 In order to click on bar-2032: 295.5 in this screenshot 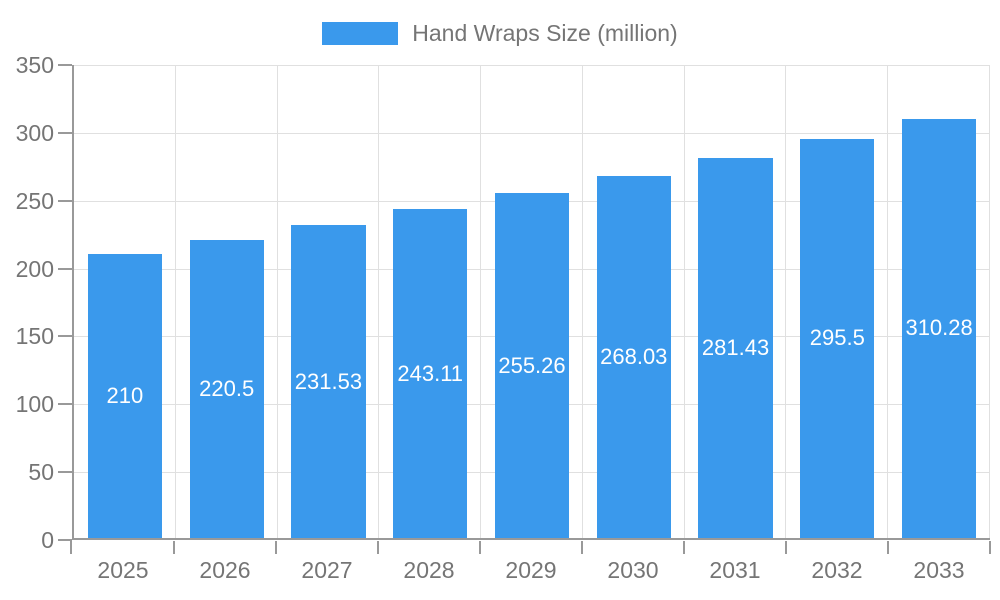, I will do `click(837, 338)`.